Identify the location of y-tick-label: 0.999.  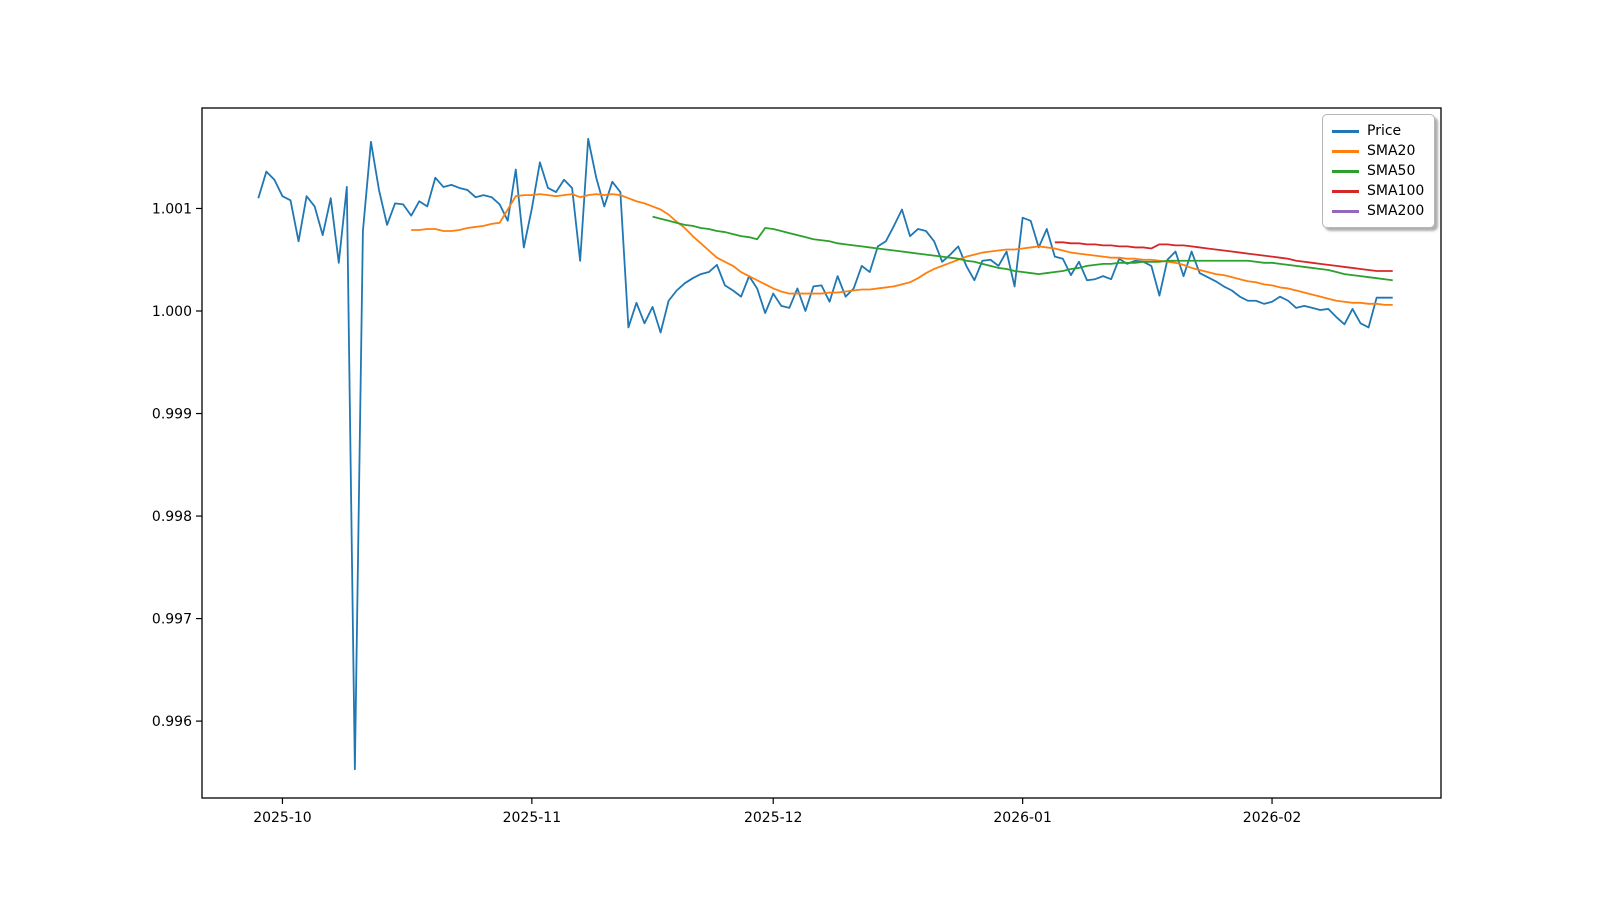
(172, 415).